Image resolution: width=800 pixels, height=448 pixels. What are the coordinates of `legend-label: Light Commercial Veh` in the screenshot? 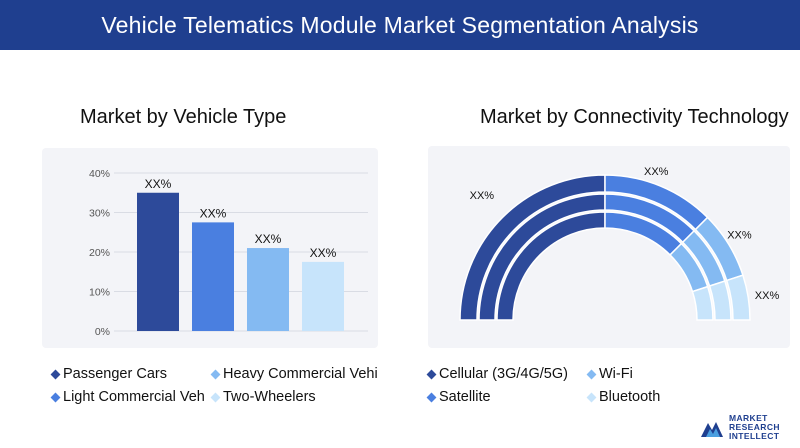 It's located at (134, 397).